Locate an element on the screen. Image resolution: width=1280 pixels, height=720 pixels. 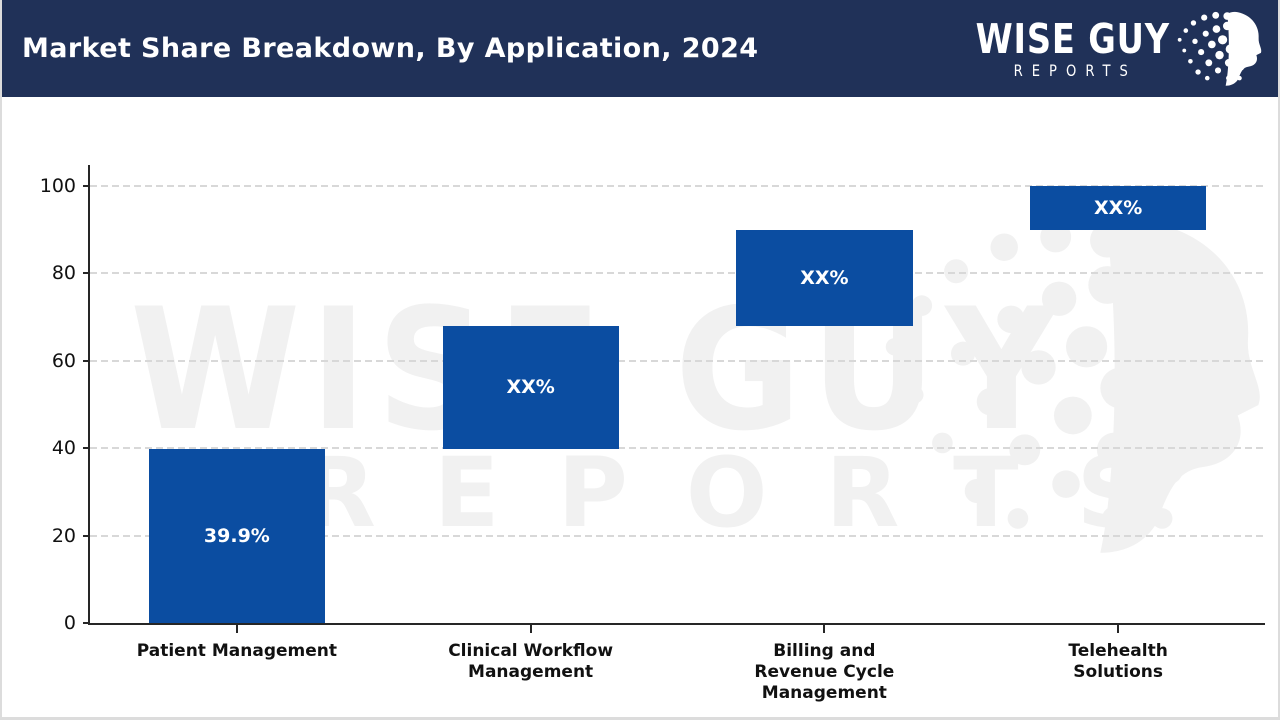
y-axis-tick-label: 40 is located at coordinates (63, 448).